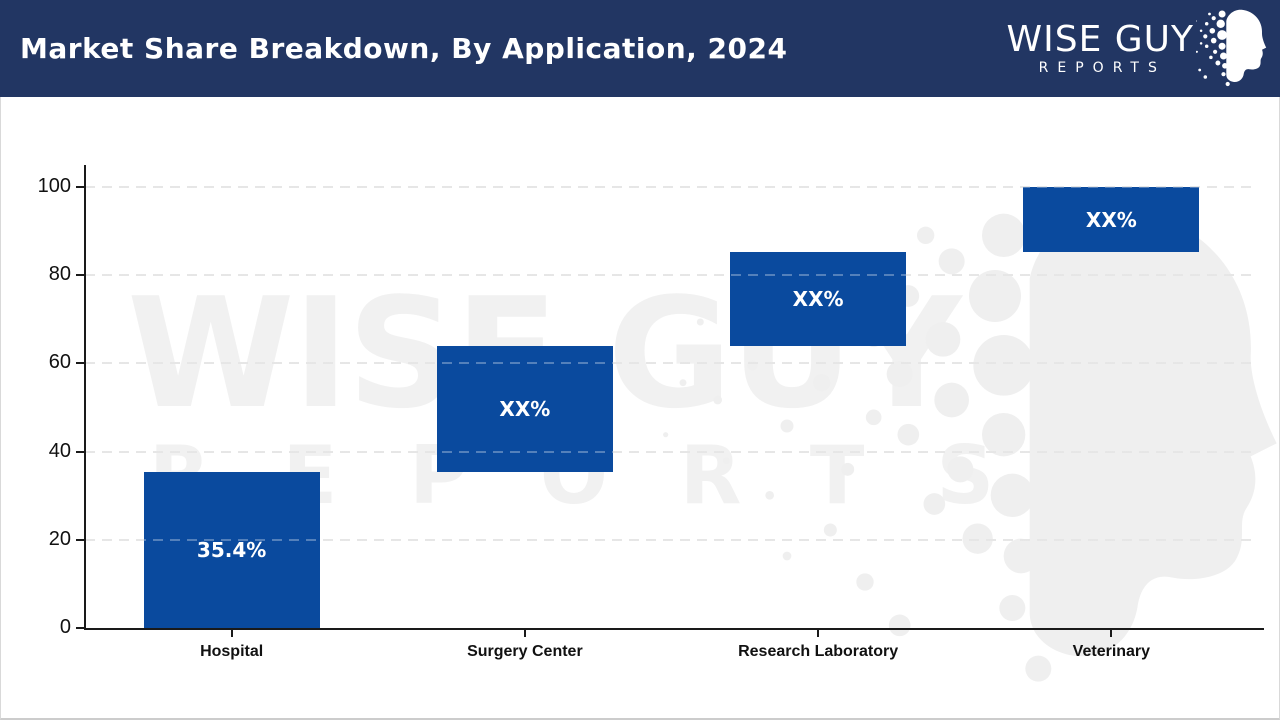 This screenshot has height=720, width=1280. Describe the element at coordinates (65, 627) in the screenshot. I see `y-tick-label: 0` at that location.